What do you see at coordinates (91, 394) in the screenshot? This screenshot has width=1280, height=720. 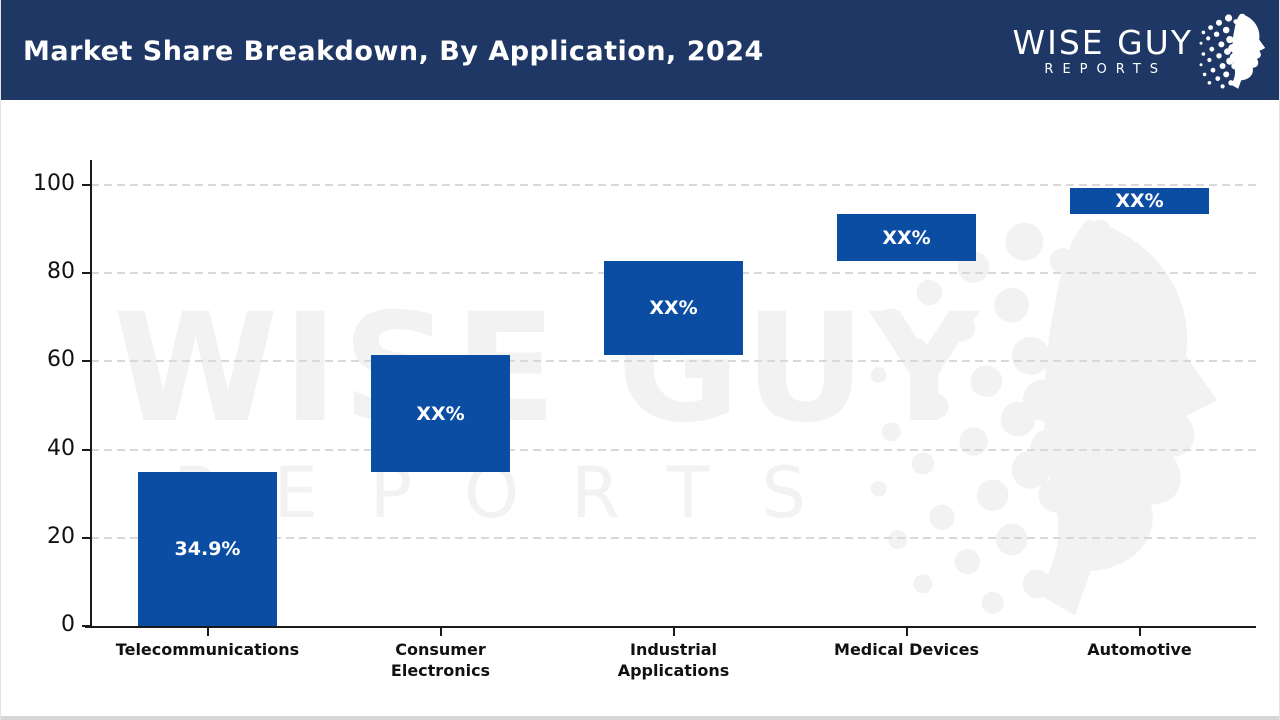 I see `y-axis-line` at bounding box center [91, 394].